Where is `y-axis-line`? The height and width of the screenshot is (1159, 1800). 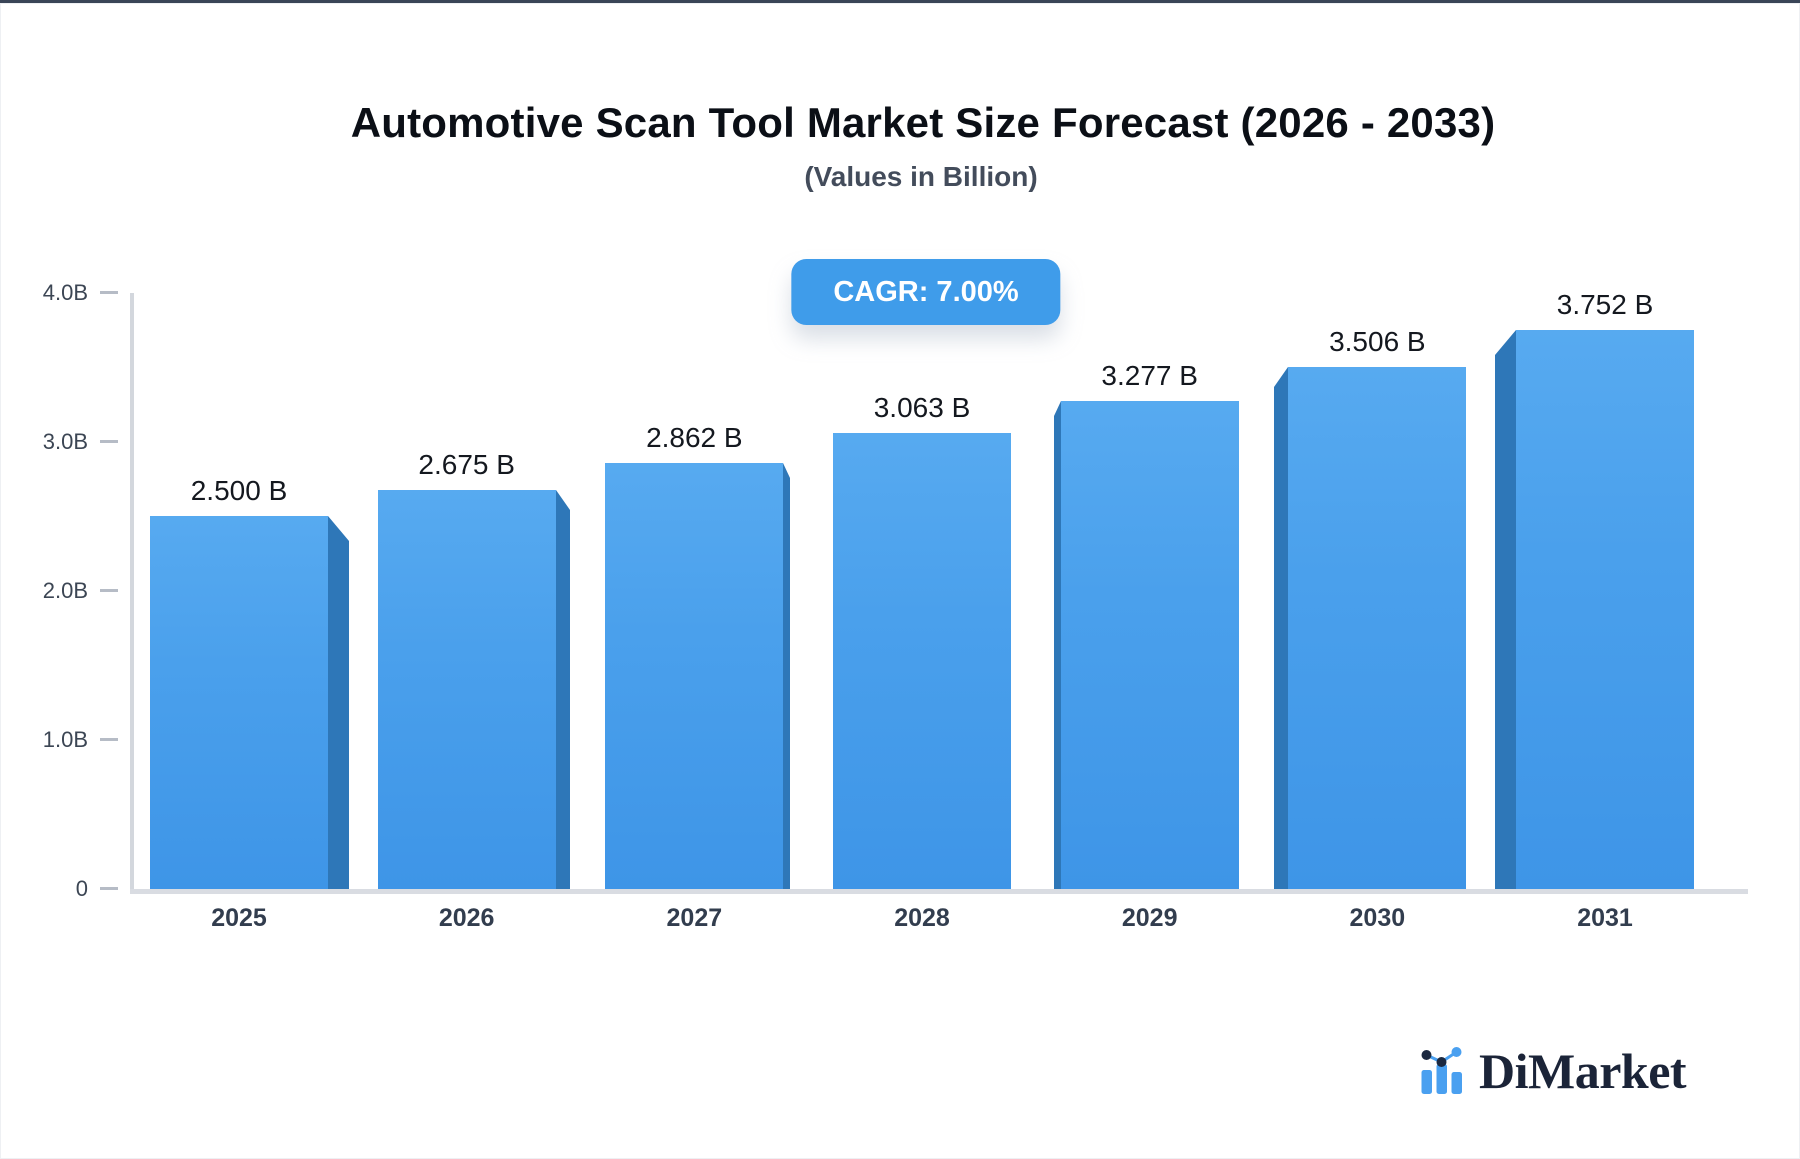 y-axis-line is located at coordinates (132, 591).